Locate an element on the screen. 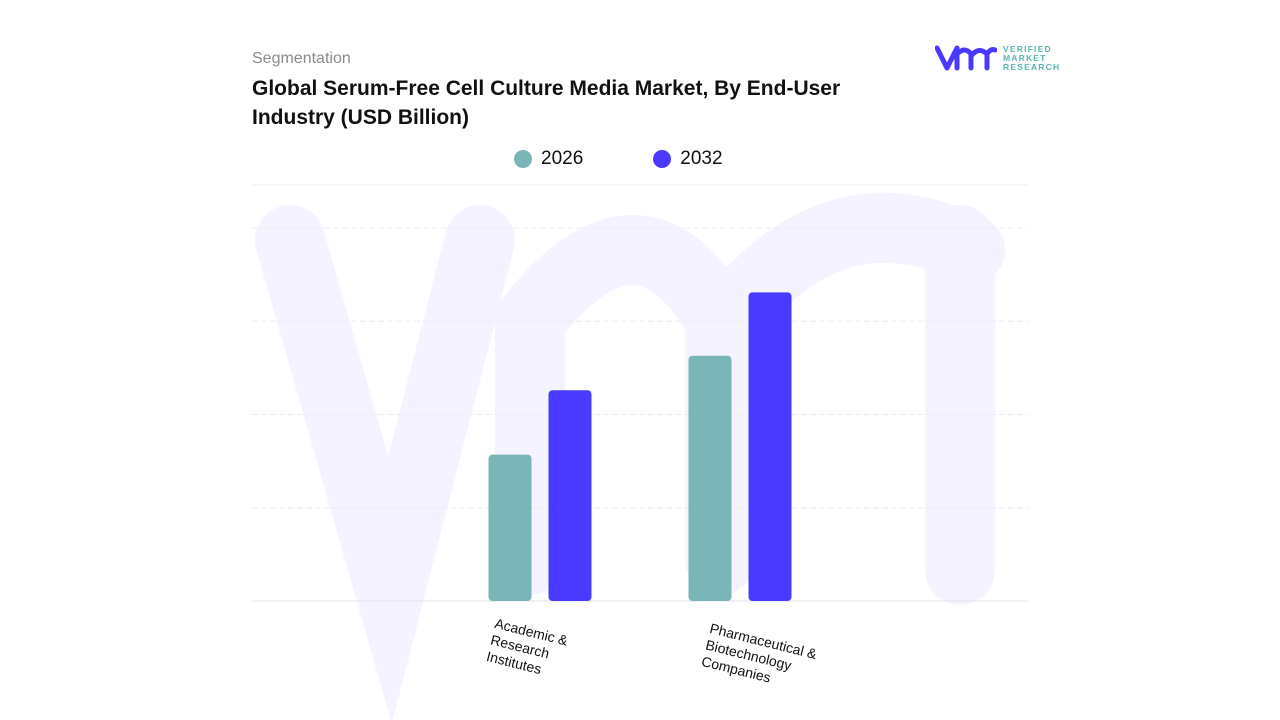  logo-line-2: MARKET is located at coordinates (1025, 57).